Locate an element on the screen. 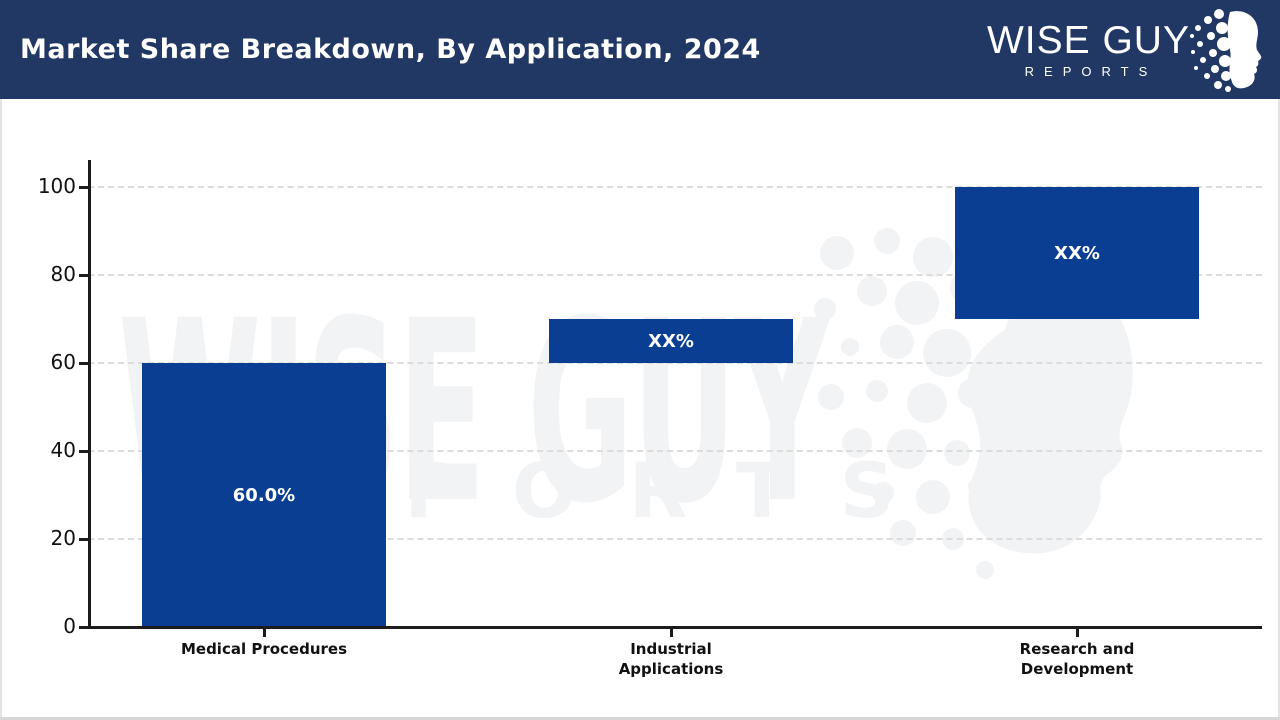 Image resolution: width=1280 pixels, height=720 pixels. y-tick-label: 100 is located at coordinates (56, 186).